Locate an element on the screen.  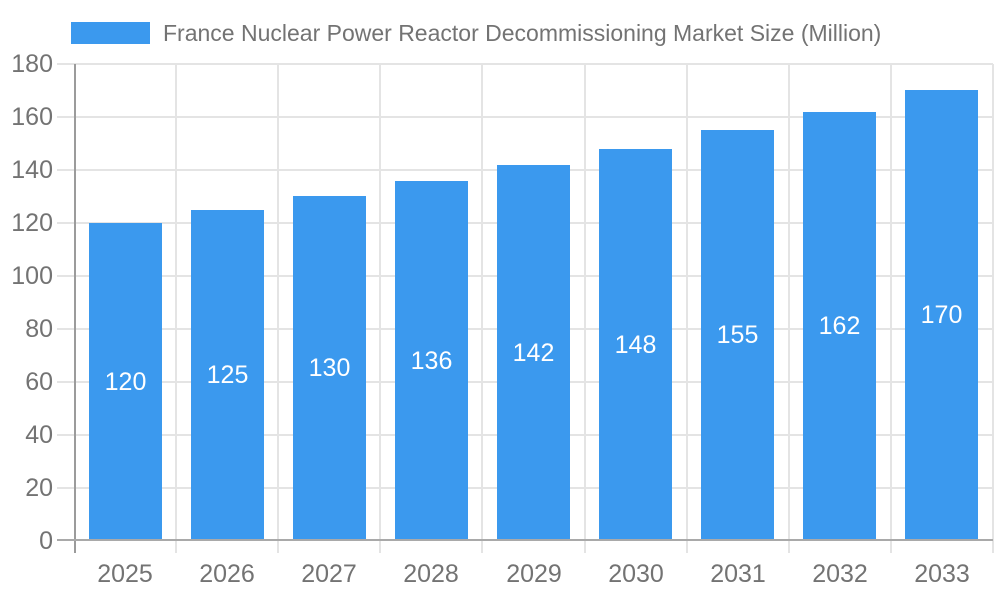
bar: 136 is located at coordinates (431, 361).